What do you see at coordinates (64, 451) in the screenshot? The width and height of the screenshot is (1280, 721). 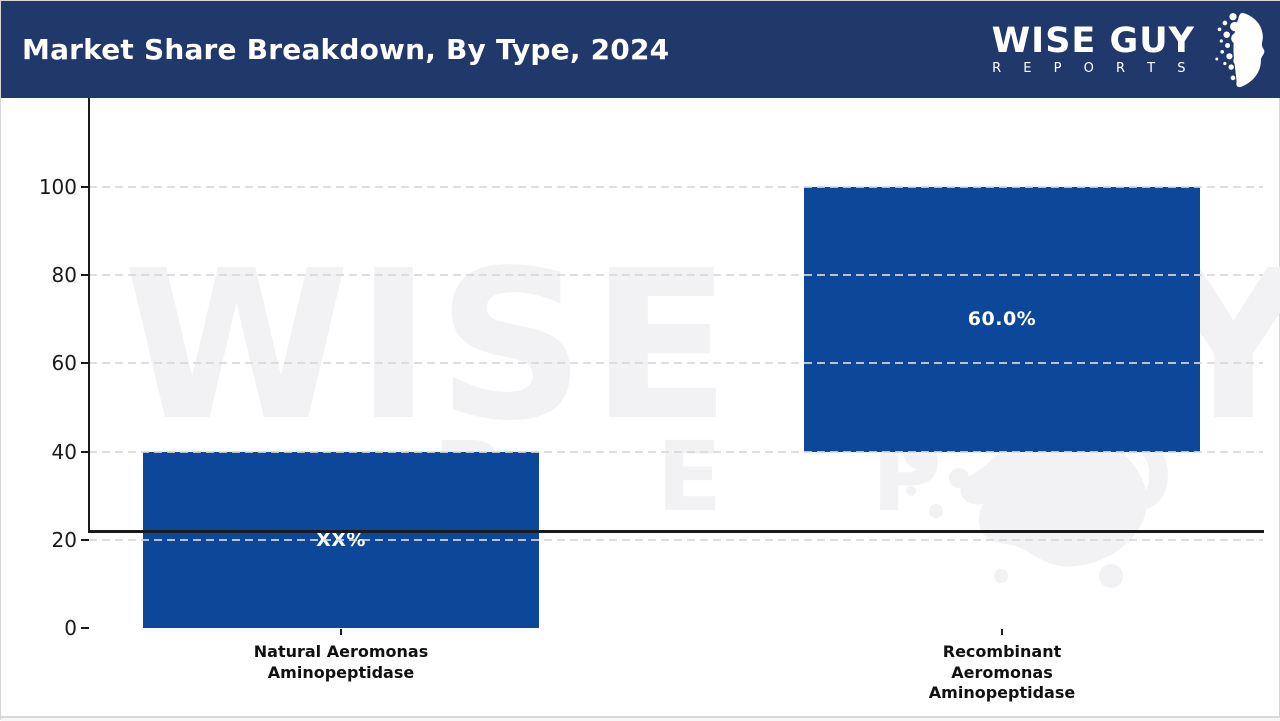 I see `y-tick-label-40: 40` at bounding box center [64, 451].